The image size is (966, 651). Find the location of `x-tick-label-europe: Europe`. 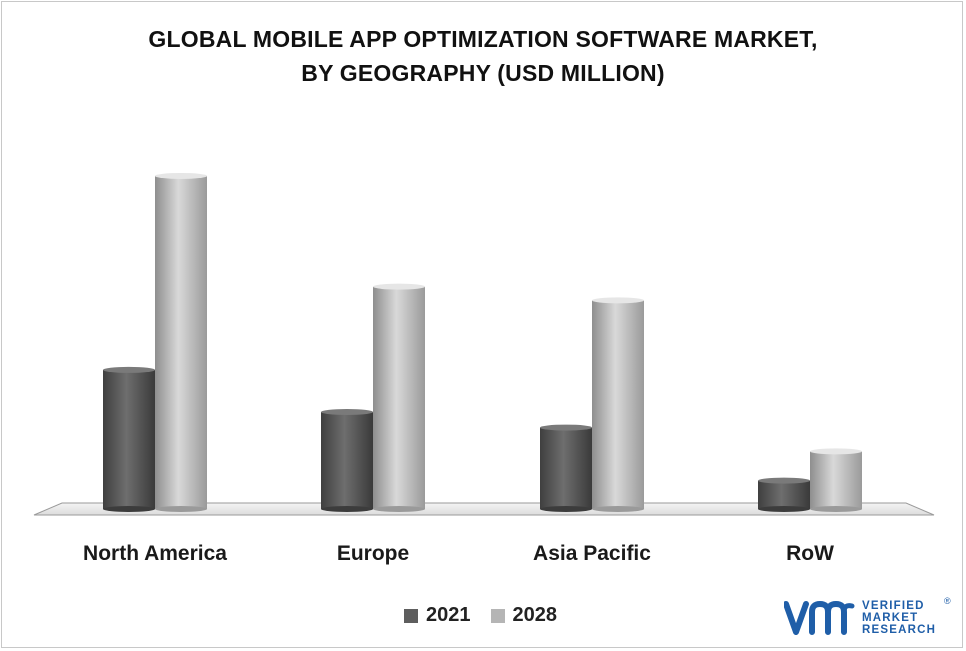

x-tick-label-europe: Europe is located at coordinates (373, 553).